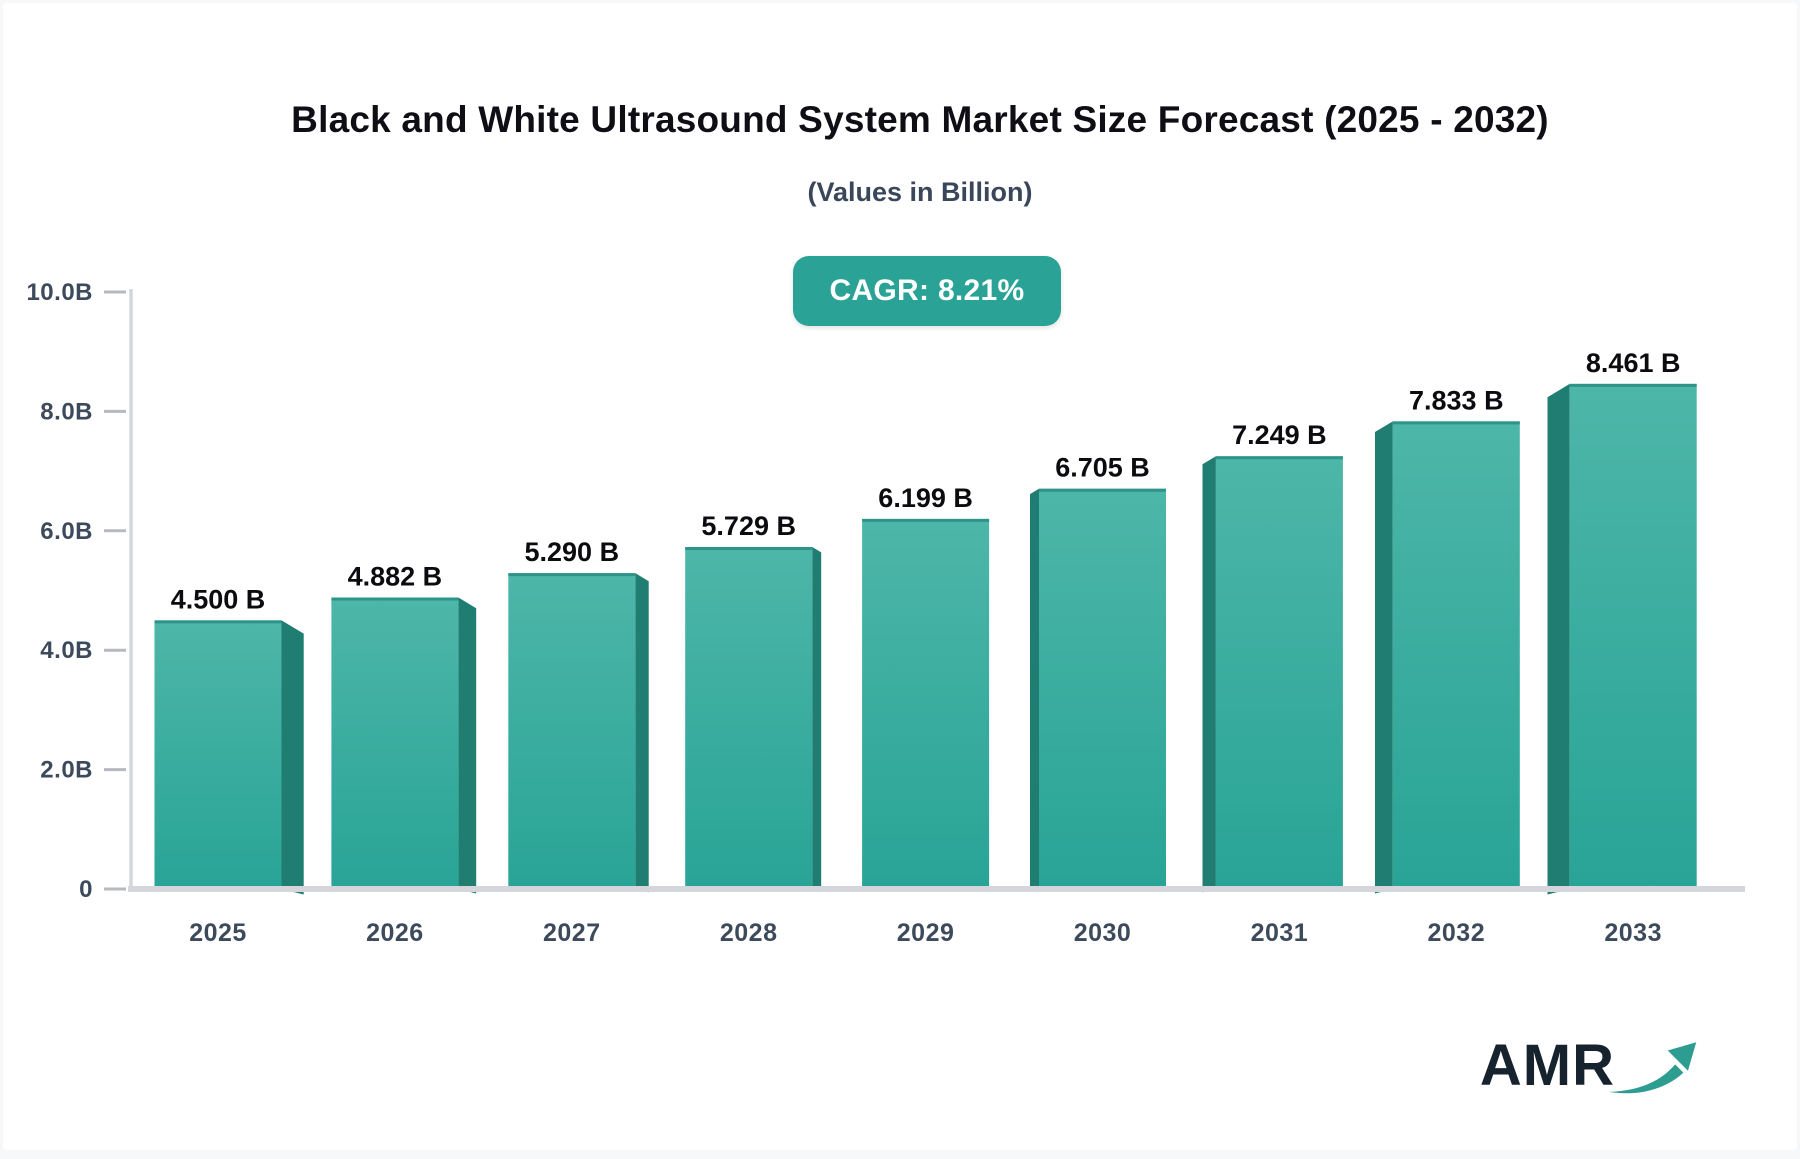  What do you see at coordinates (66, 411) in the screenshot?
I see `y-tick-label: 8.0B` at bounding box center [66, 411].